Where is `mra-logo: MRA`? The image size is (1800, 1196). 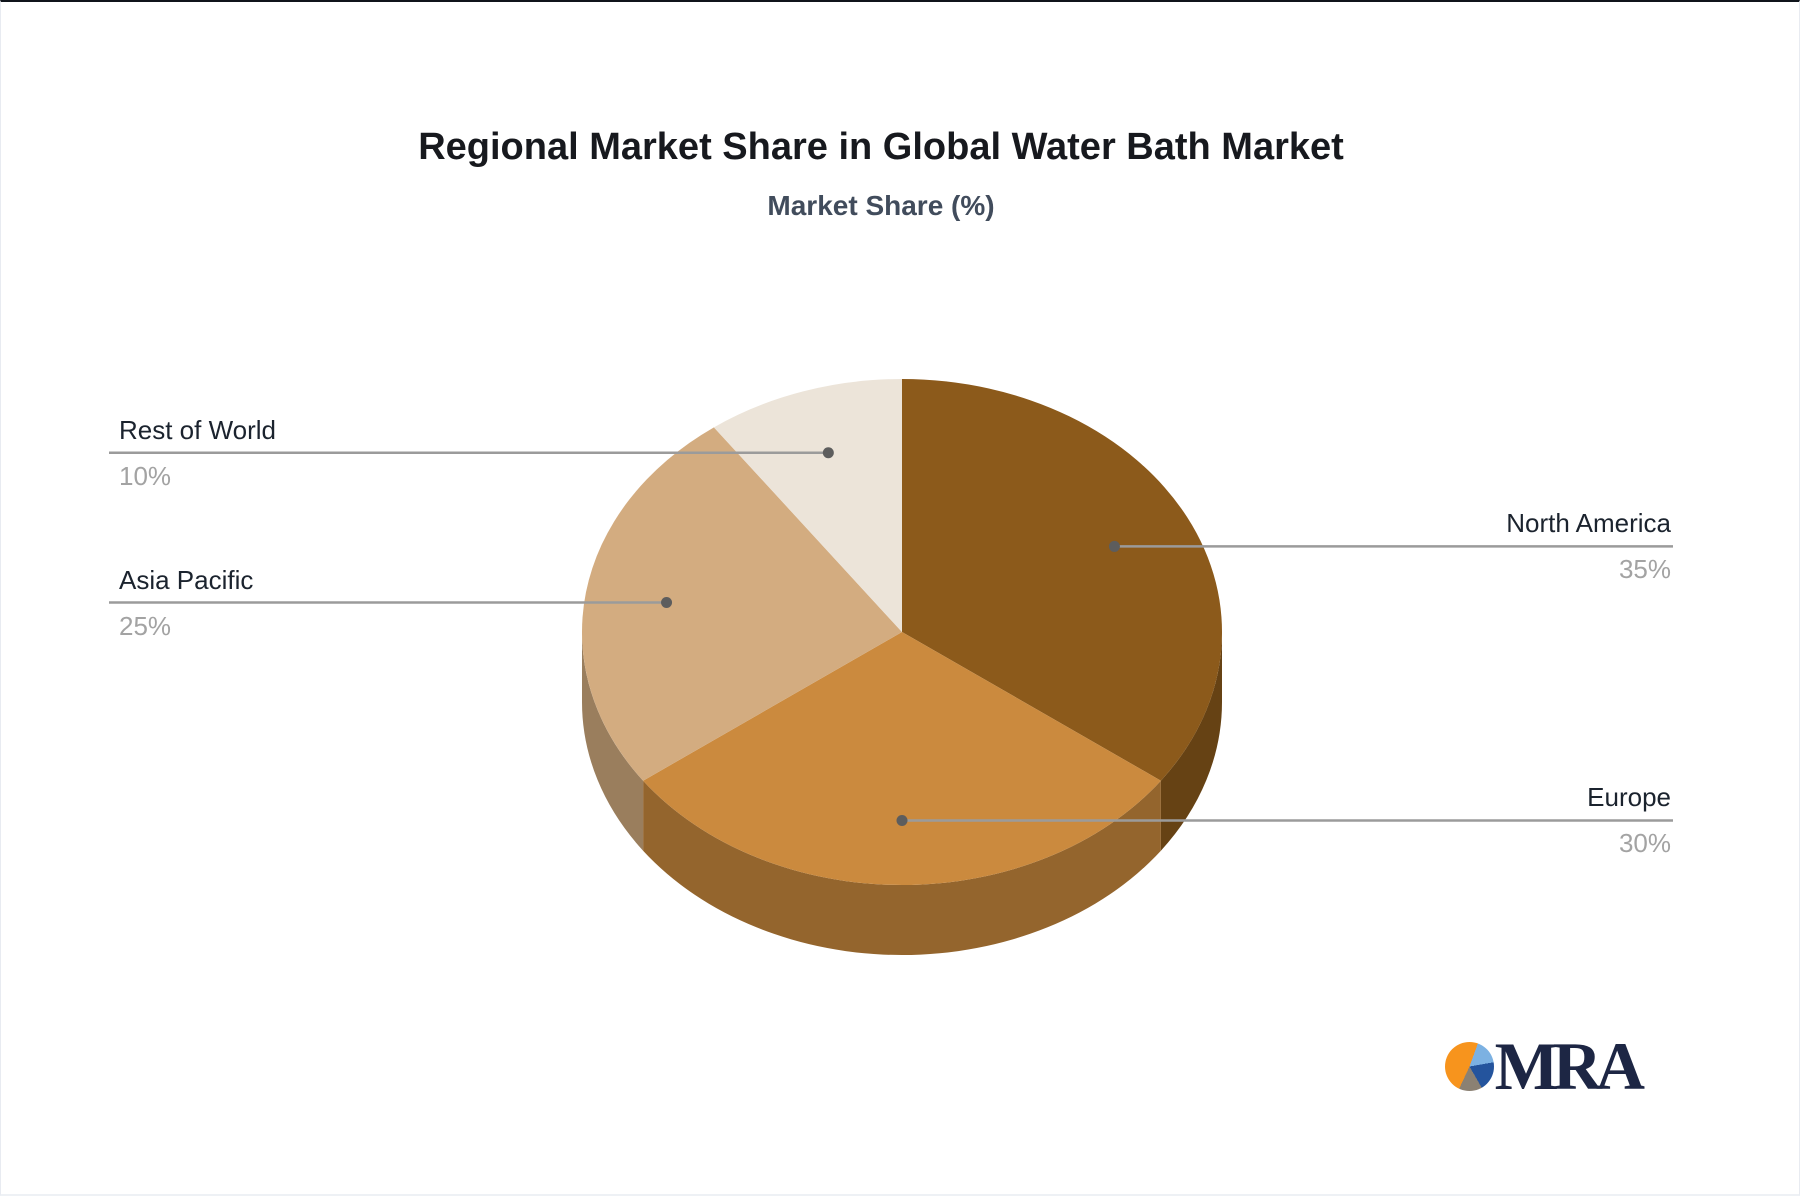
mra-logo: MRA is located at coordinates (1544, 1066).